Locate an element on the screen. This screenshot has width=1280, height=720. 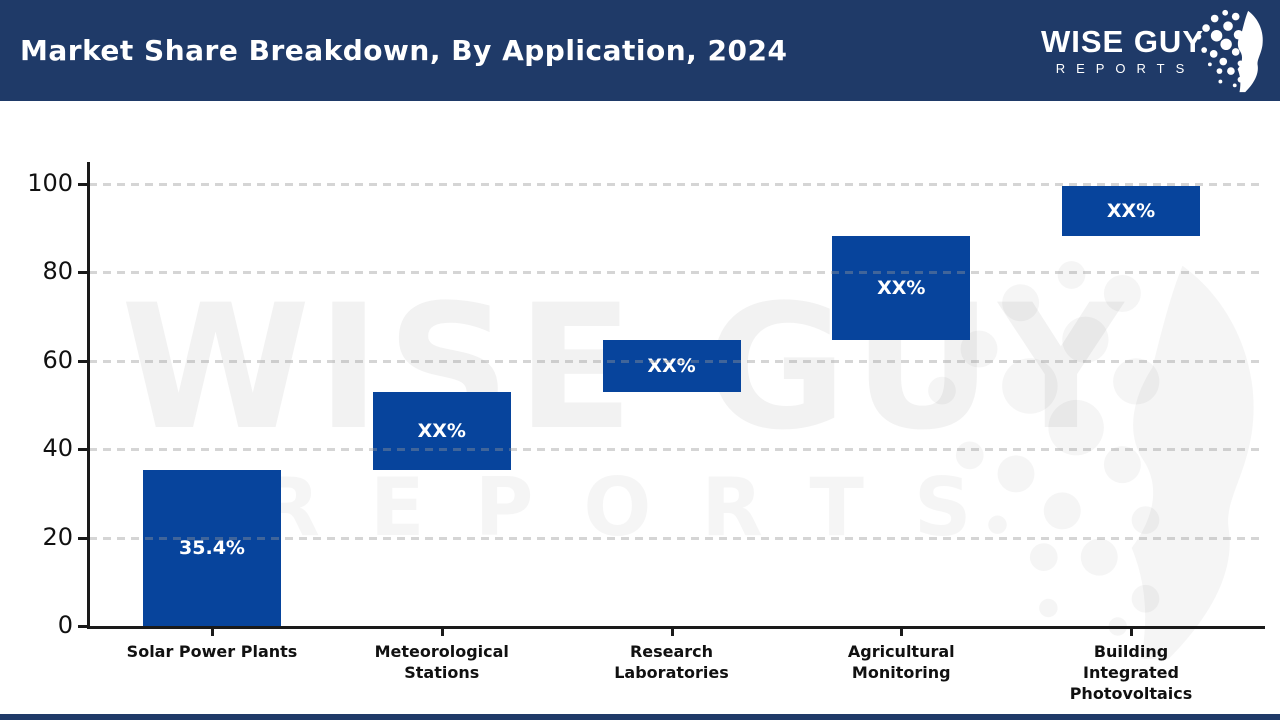
x-category-label: Building Integrated Photovoltaics is located at coordinates (1131, 672).